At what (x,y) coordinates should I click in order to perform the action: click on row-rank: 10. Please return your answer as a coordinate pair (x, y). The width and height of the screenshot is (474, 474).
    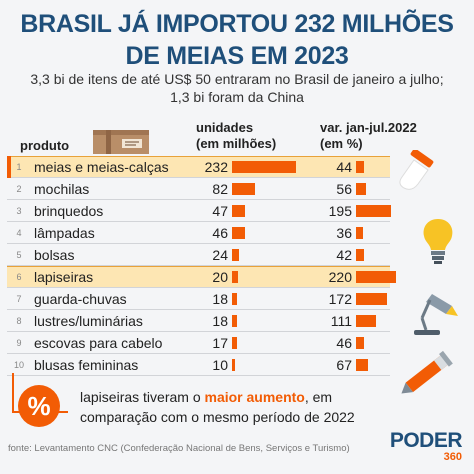
    Looking at the image, I should click on (19, 365).